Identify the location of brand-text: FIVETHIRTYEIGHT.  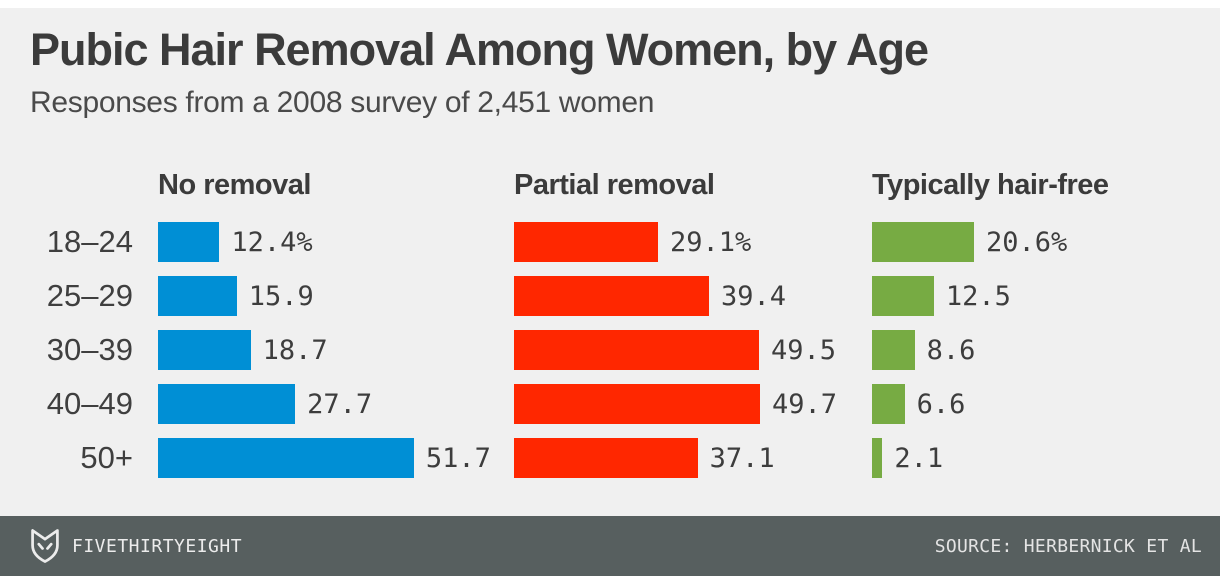
(157, 546).